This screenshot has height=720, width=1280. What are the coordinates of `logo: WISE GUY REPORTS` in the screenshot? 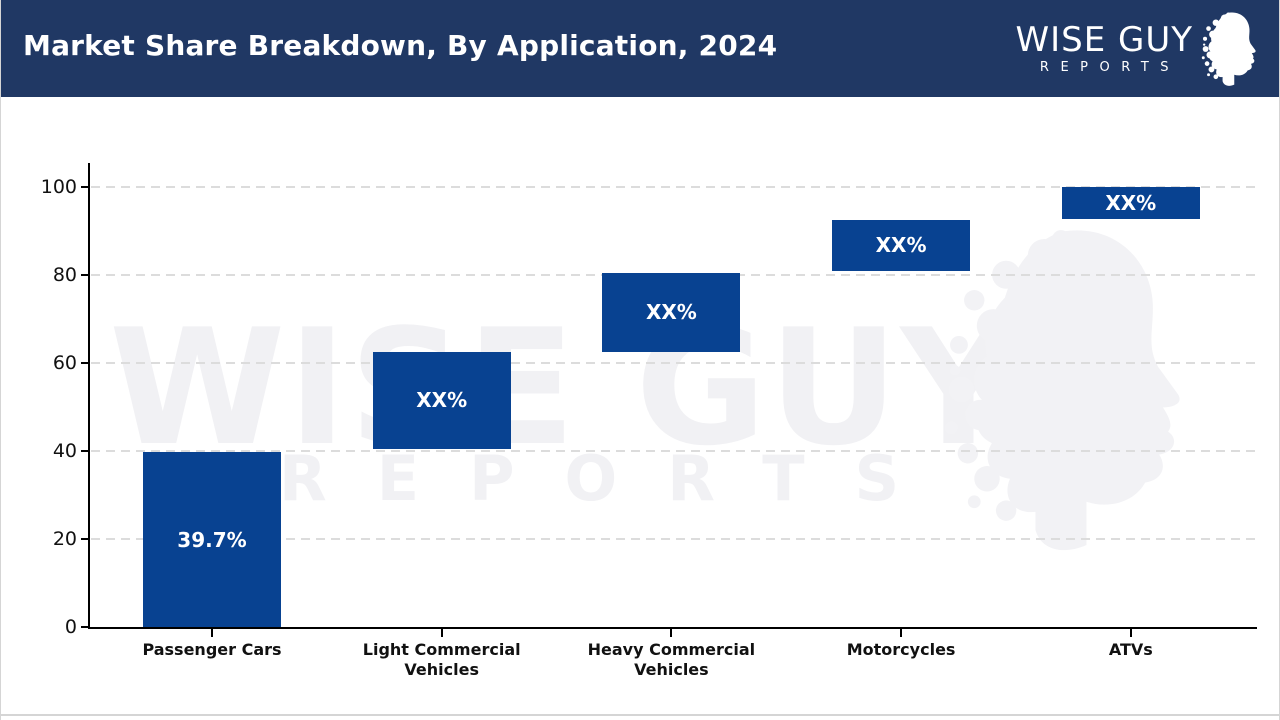 It's located at (1138, 49).